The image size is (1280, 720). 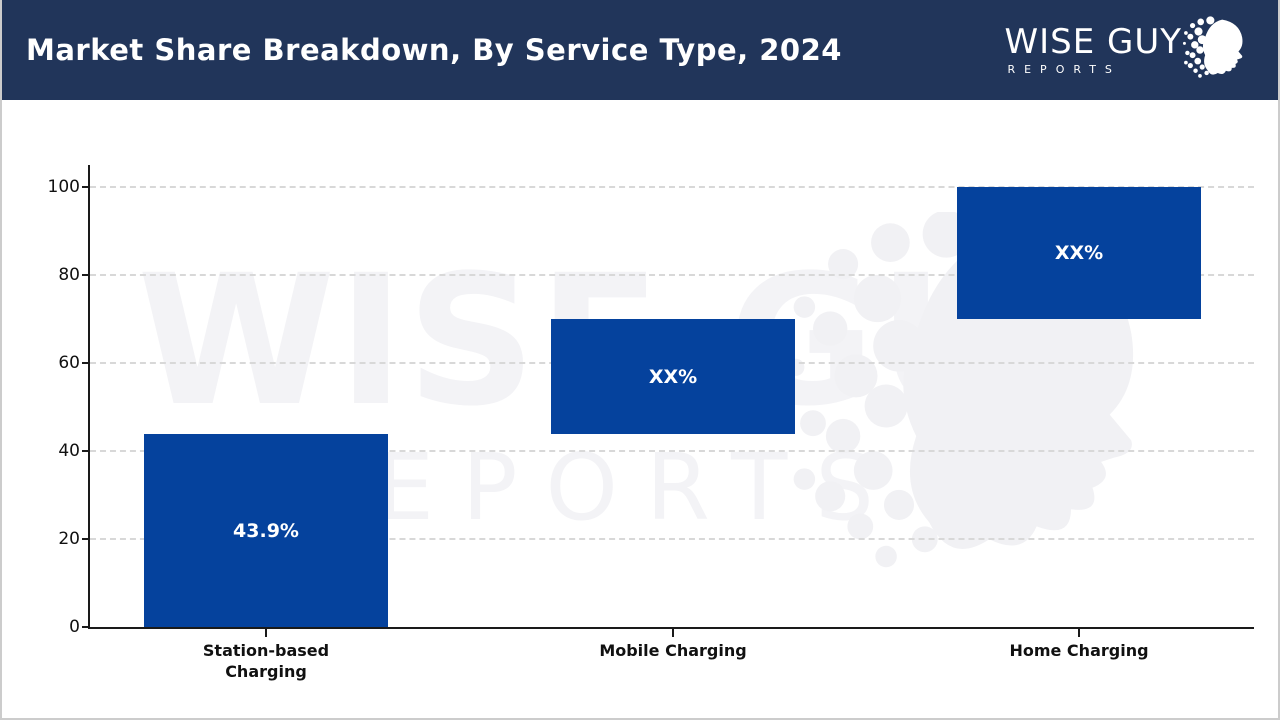 What do you see at coordinates (672, 539) in the screenshot?
I see `gridline-y20` at bounding box center [672, 539].